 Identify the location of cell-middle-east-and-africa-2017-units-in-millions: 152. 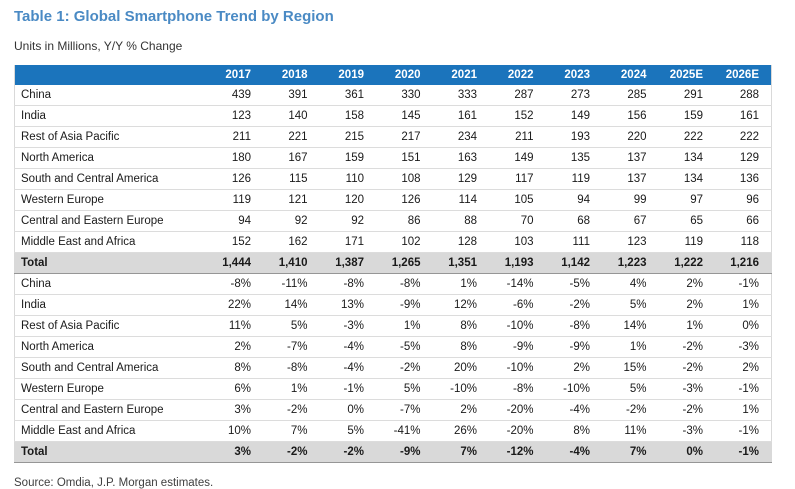
(234, 242).